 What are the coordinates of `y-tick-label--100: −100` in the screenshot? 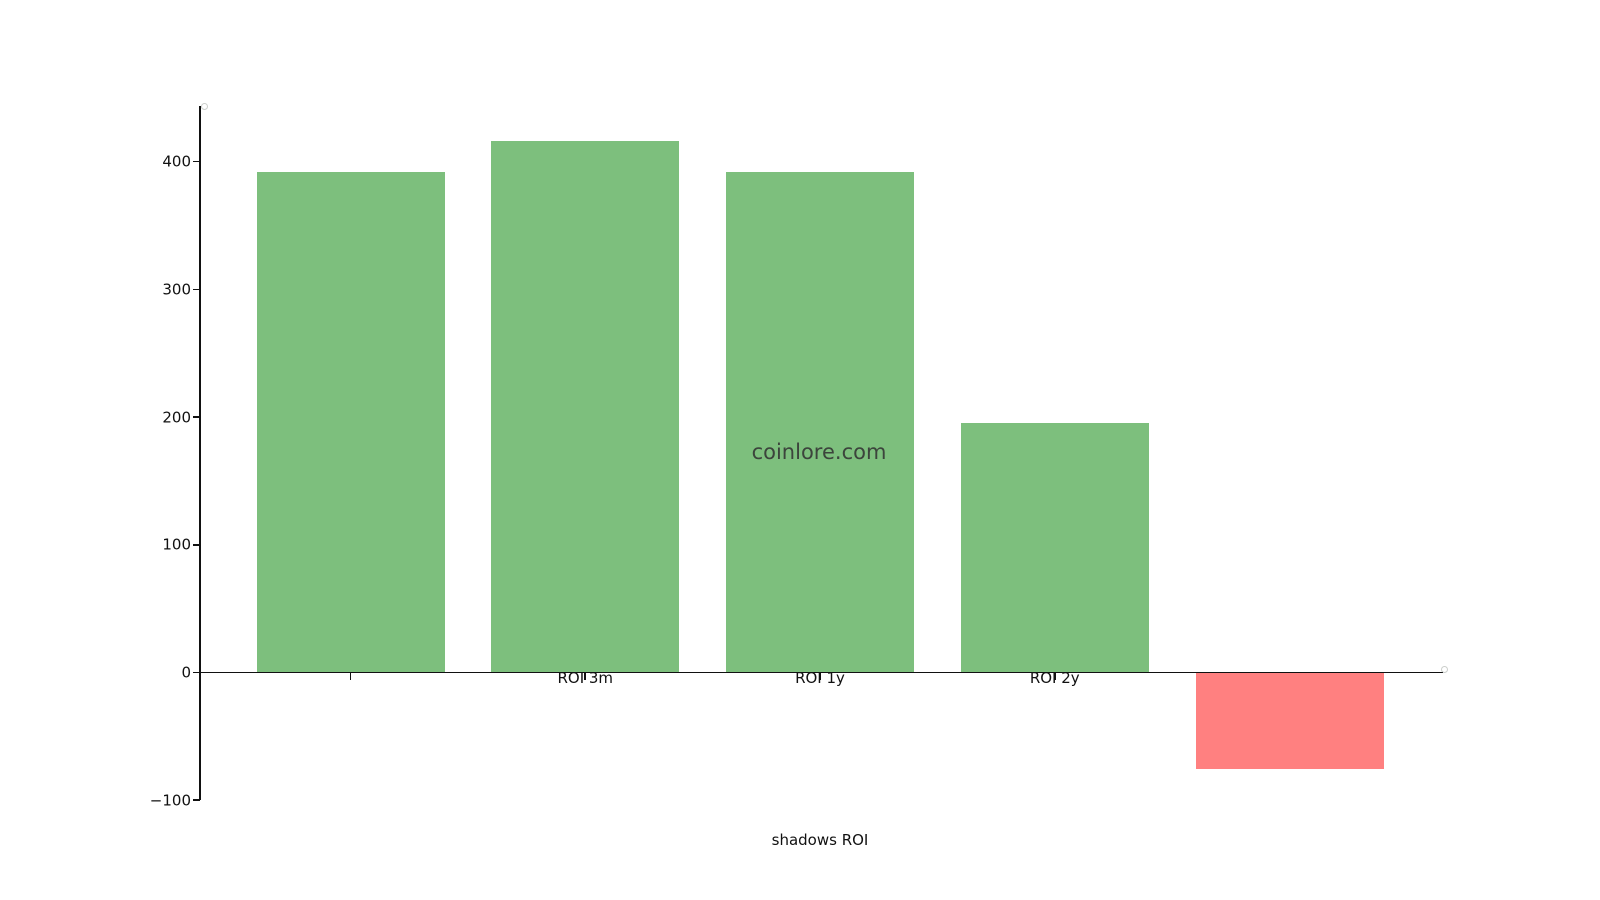 It's located at (170, 800).